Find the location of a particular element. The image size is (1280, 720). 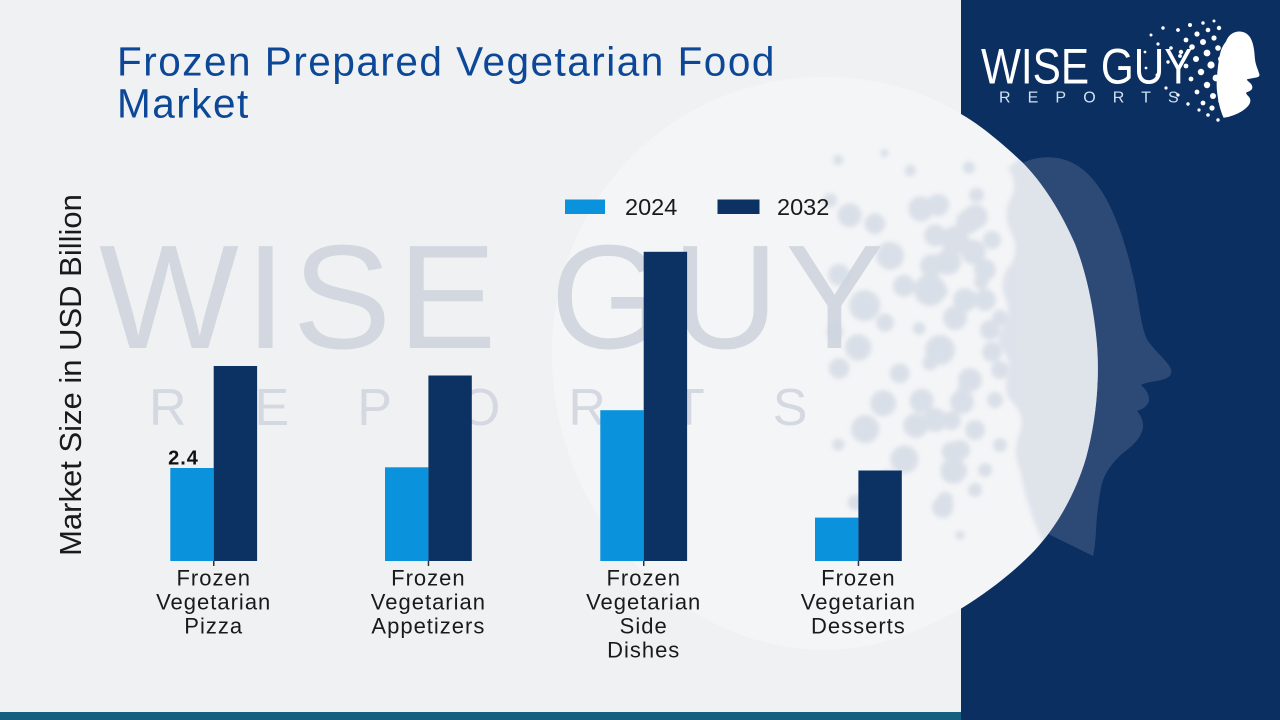

svg-text: 2032 is located at coordinates (803, 207).